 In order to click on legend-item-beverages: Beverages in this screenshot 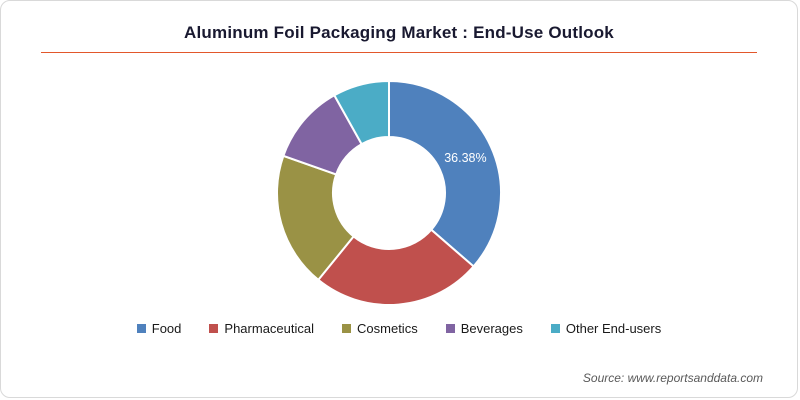, I will do `click(484, 328)`.